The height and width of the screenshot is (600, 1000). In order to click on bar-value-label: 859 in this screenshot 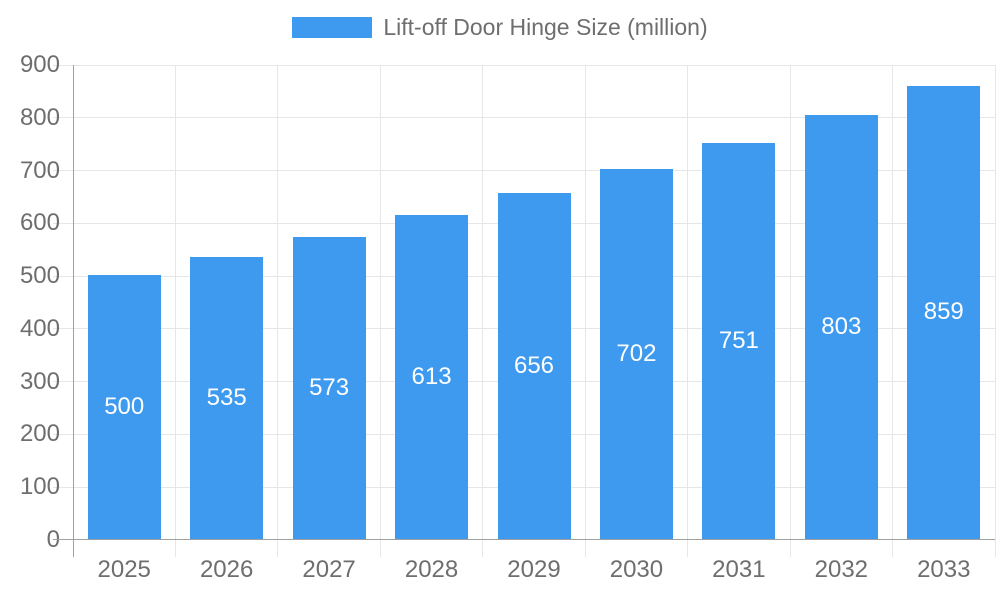, I will do `click(943, 312)`.